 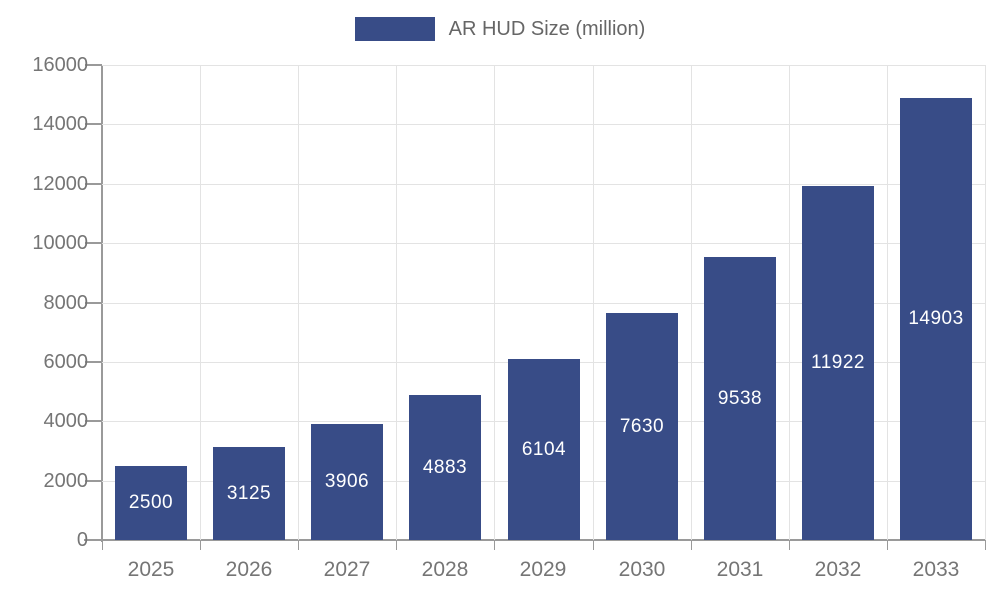 I want to click on y-axis-tick-label: 12000, so click(x=60, y=183).